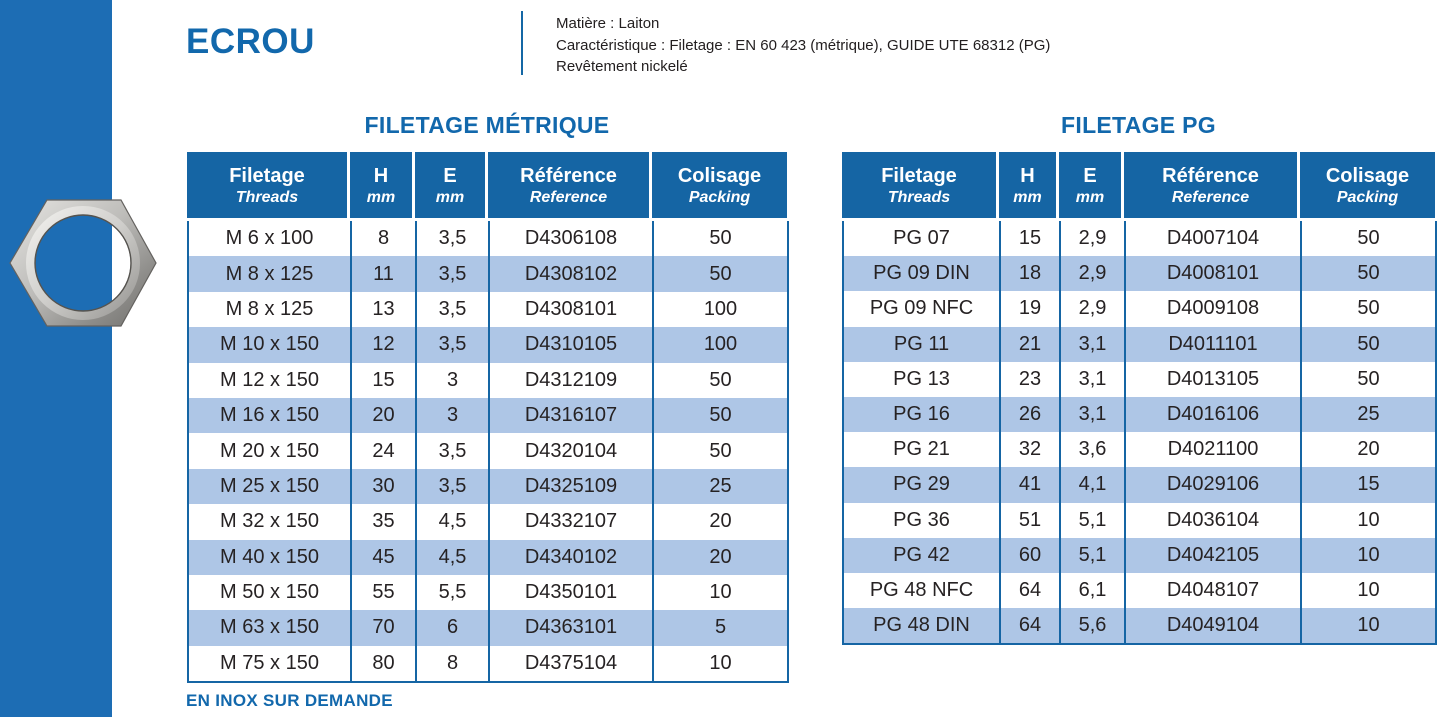 The width and height of the screenshot is (1445, 717). What do you see at coordinates (921, 239) in the screenshot?
I see `table-cell: PG 07` at bounding box center [921, 239].